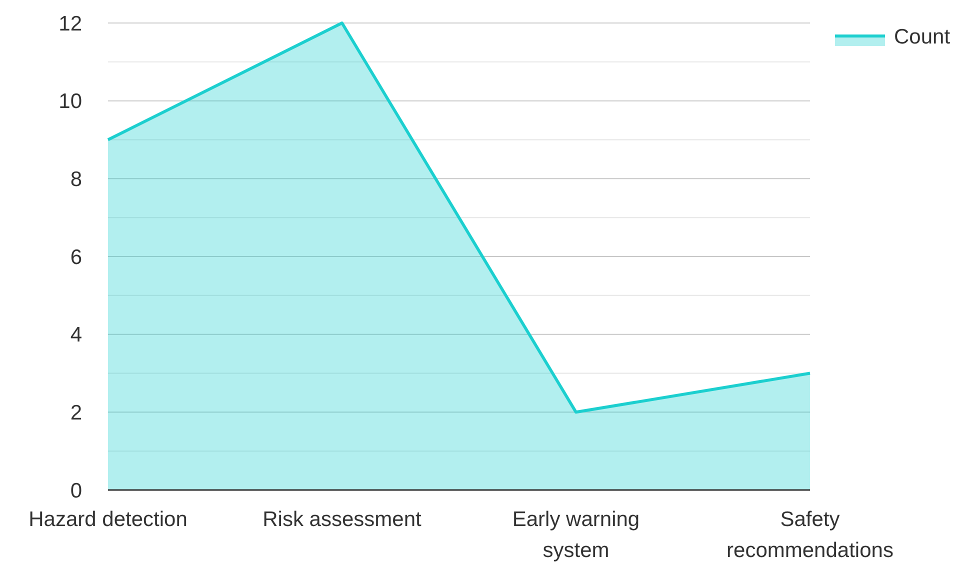  I want to click on y-tick-label: 10, so click(70, 102).